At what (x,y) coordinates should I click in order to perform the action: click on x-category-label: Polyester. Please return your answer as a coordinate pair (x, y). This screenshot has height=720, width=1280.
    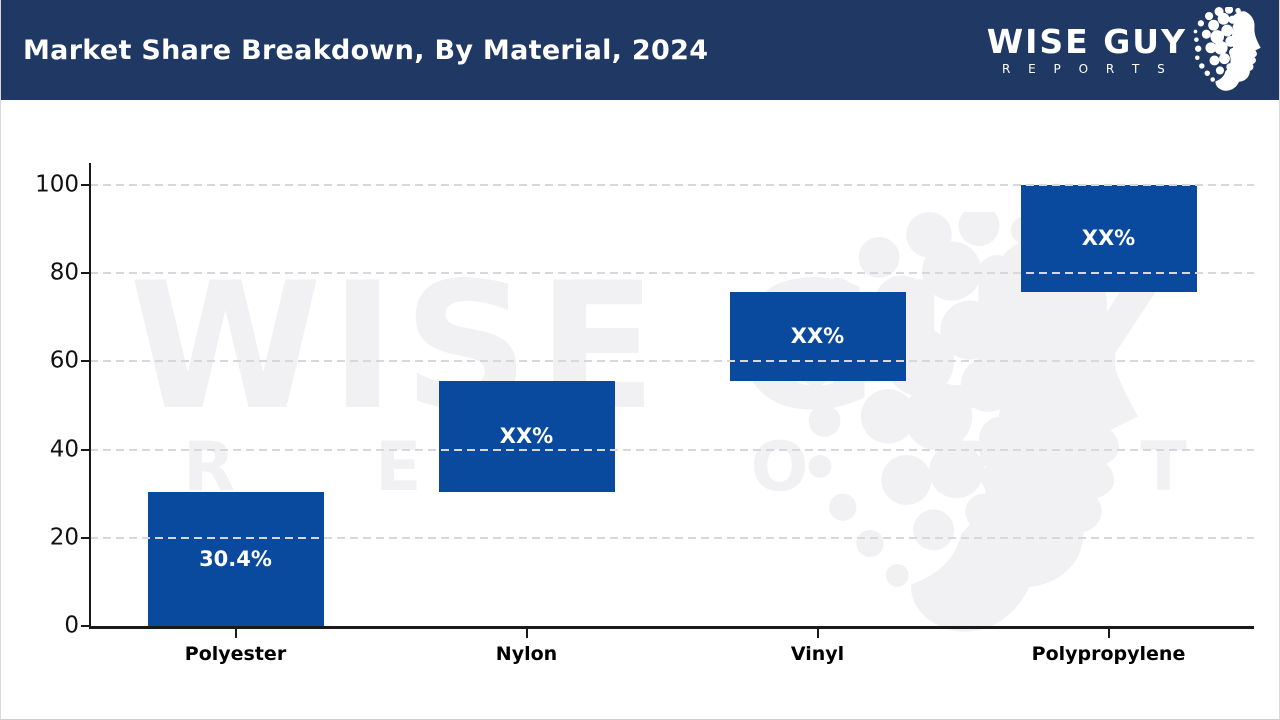
    Looking at the image, I should click on (235, 654).